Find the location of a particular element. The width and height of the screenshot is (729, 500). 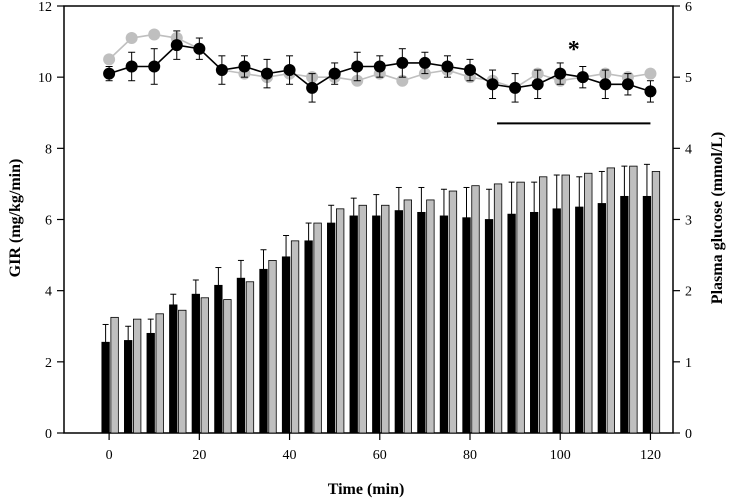

y2-tick-label: 2 is located at coordinates (688, 292).